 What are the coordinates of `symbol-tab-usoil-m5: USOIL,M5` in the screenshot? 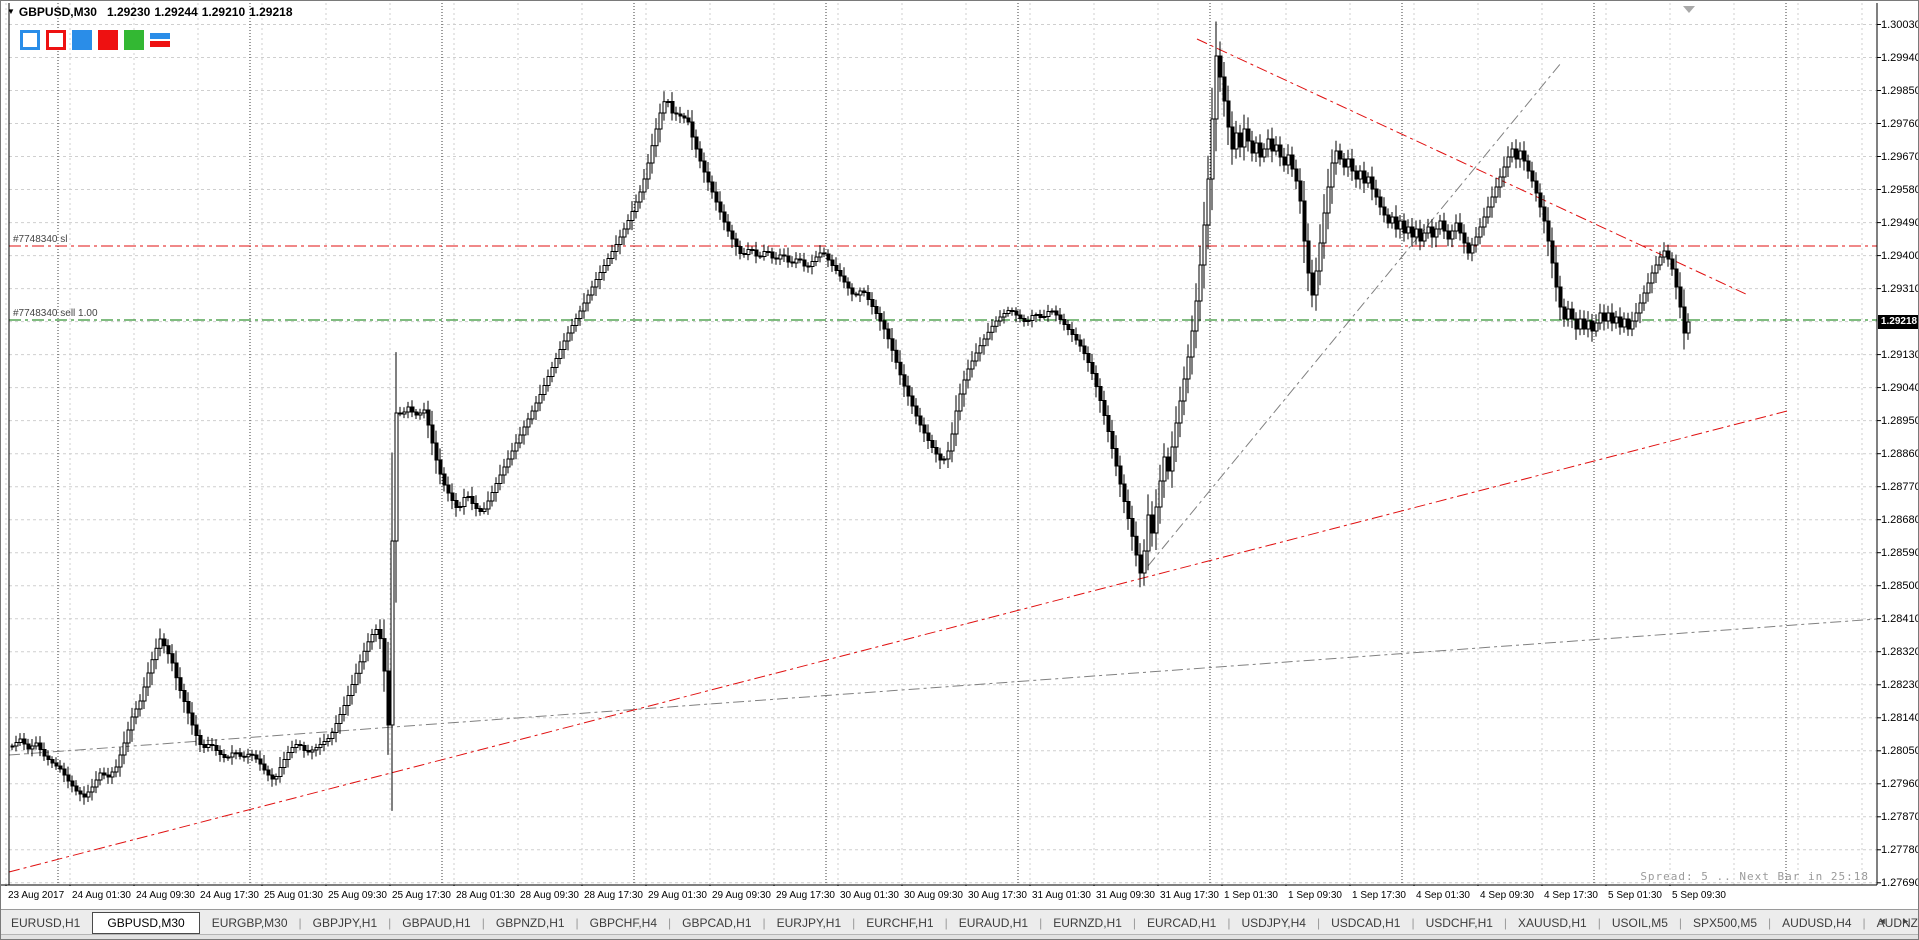 It's located at (1639, 922).